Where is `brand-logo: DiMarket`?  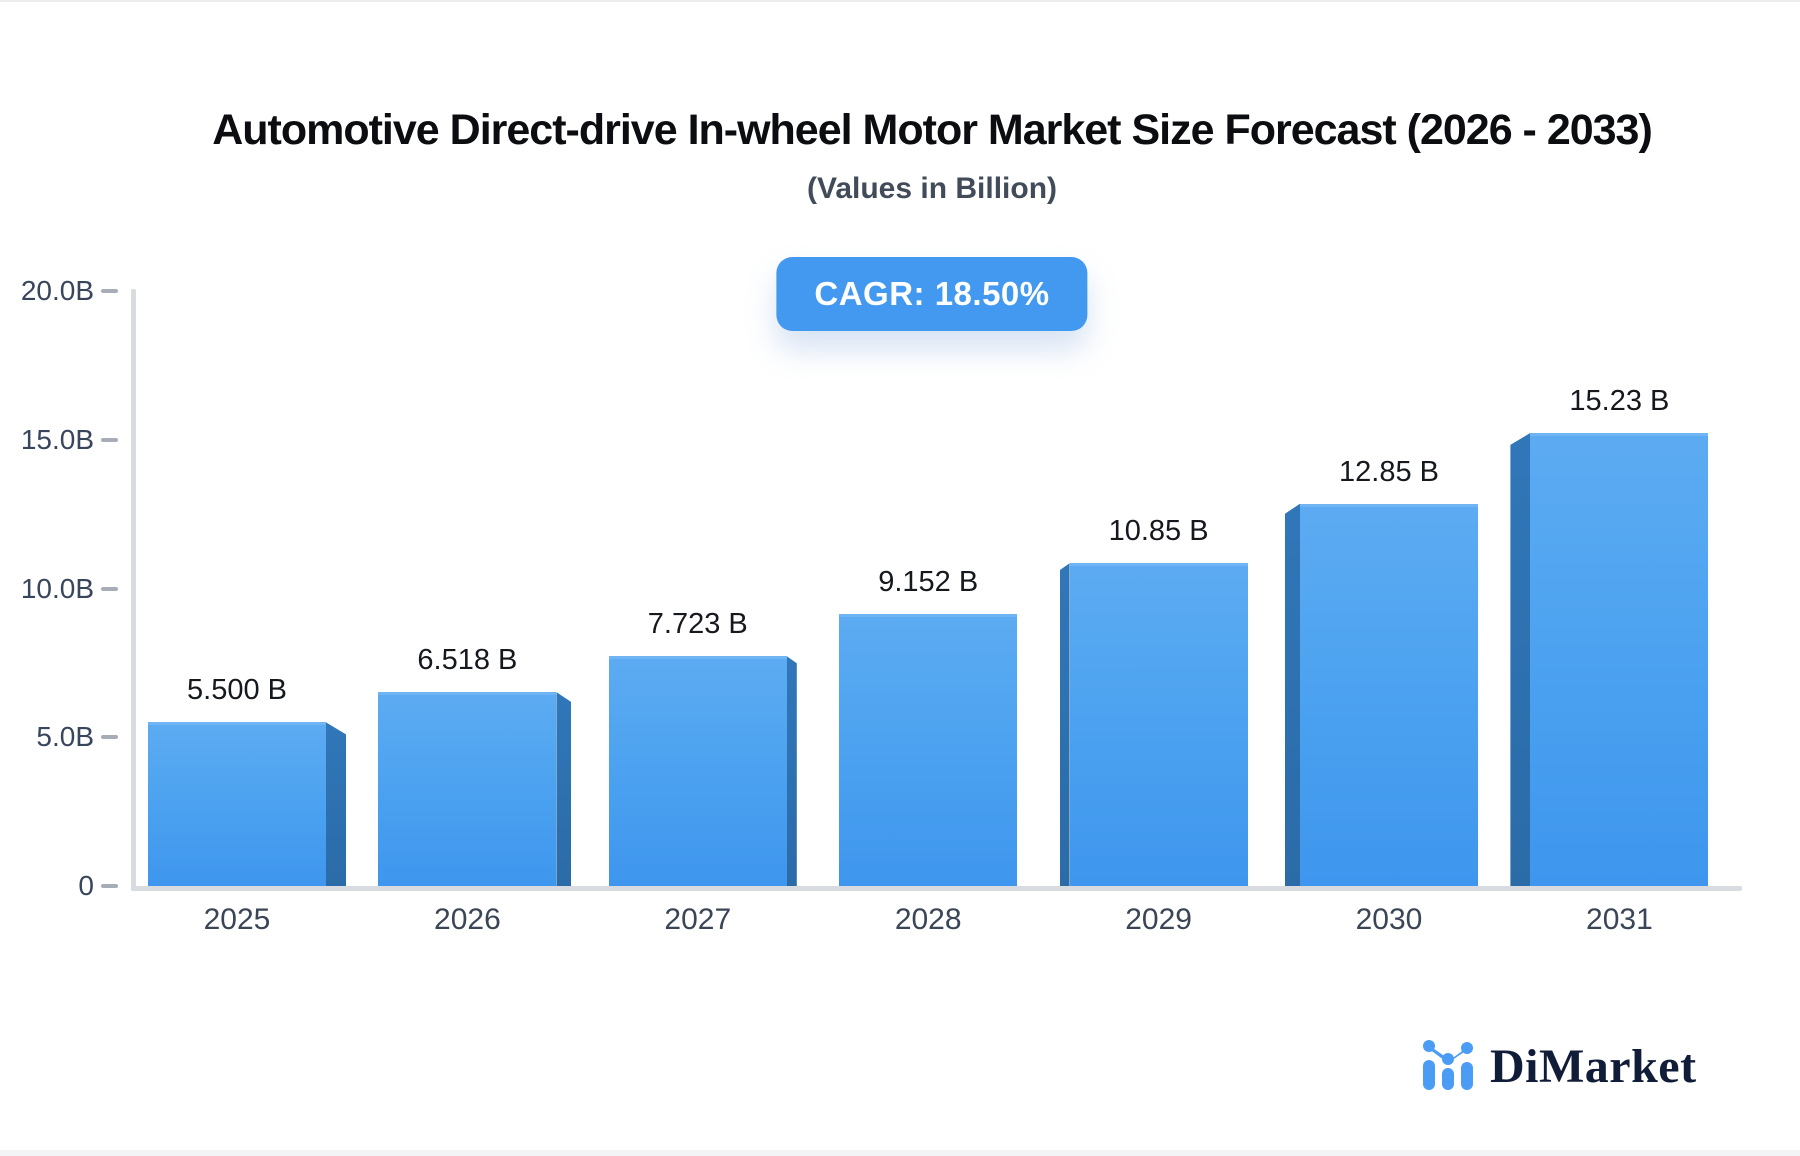
brand-logo: DiMarket is located at coordinates (1558, 1066).